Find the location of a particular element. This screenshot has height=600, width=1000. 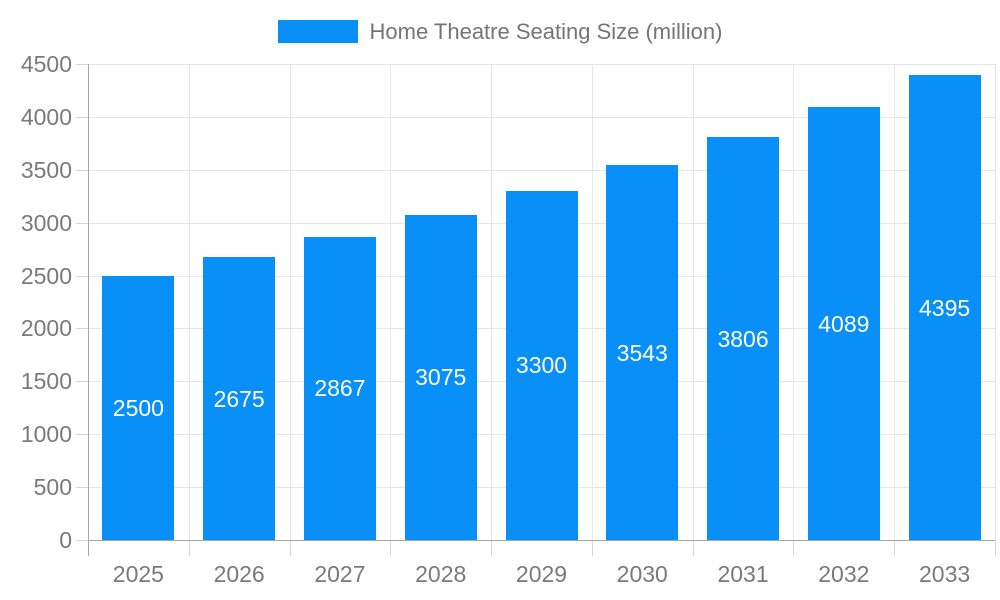

y-tick-label: 0 is located at coordinates (65, 540).